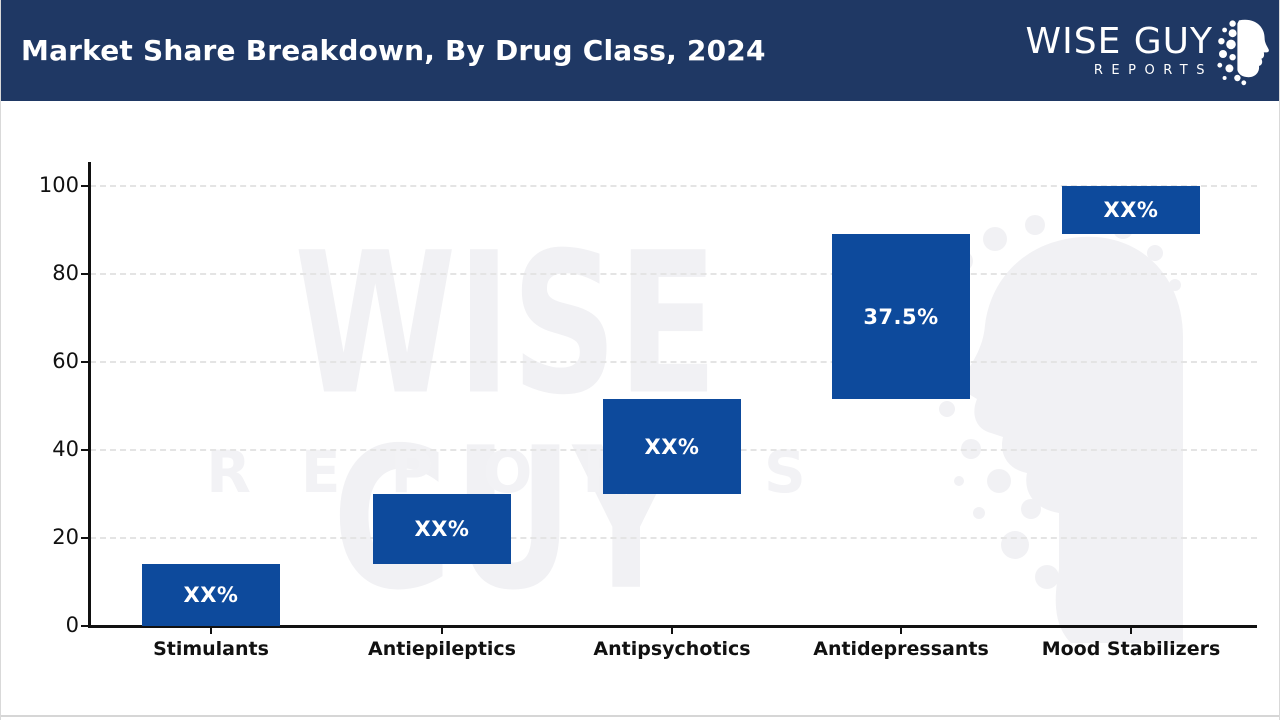 Image resolution: width=1280 pixels, height=720 pixels. What do you see at coordinates (65, 361) in the screenshot?
I see `y-tick-label-60: 60` at bounding box center [65, 361].